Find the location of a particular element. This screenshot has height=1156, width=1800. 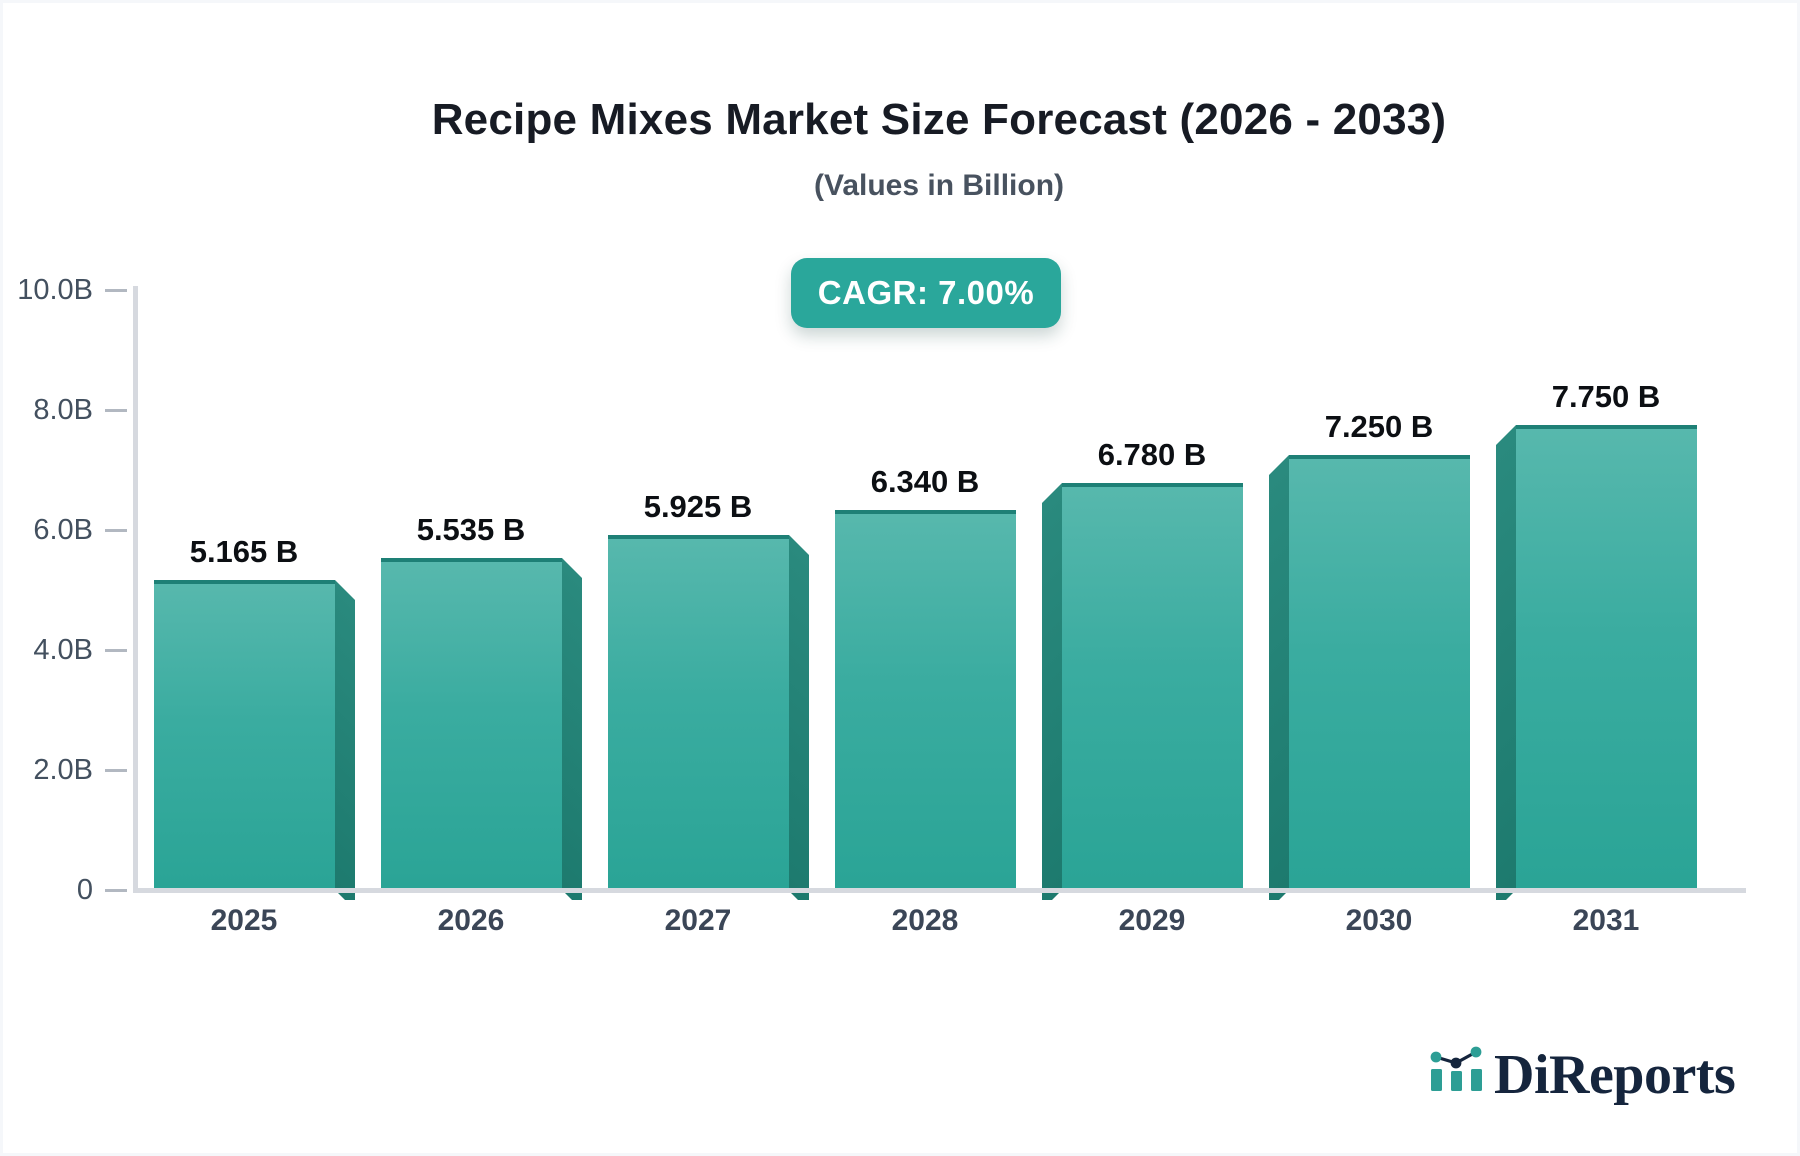

x-axis-label: 2025 is located at coordinates (244, 920).